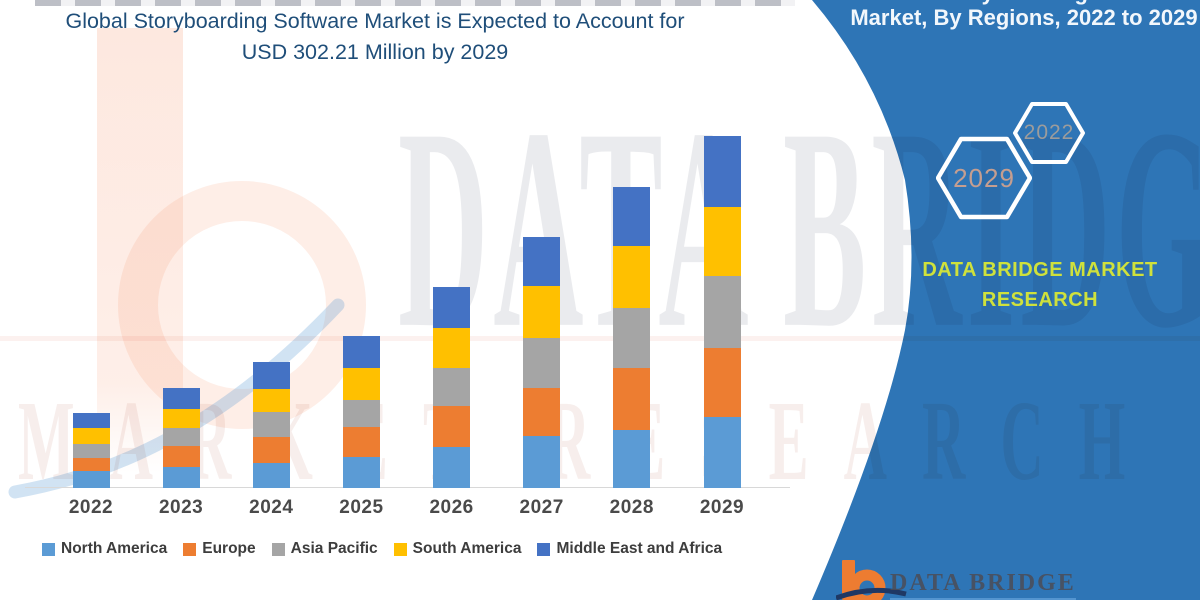  What do you see at coordinates (632, 337) in the screenshot?
I see `bar-segment-asia-pacific-2028` at bounding box center [632, 337].